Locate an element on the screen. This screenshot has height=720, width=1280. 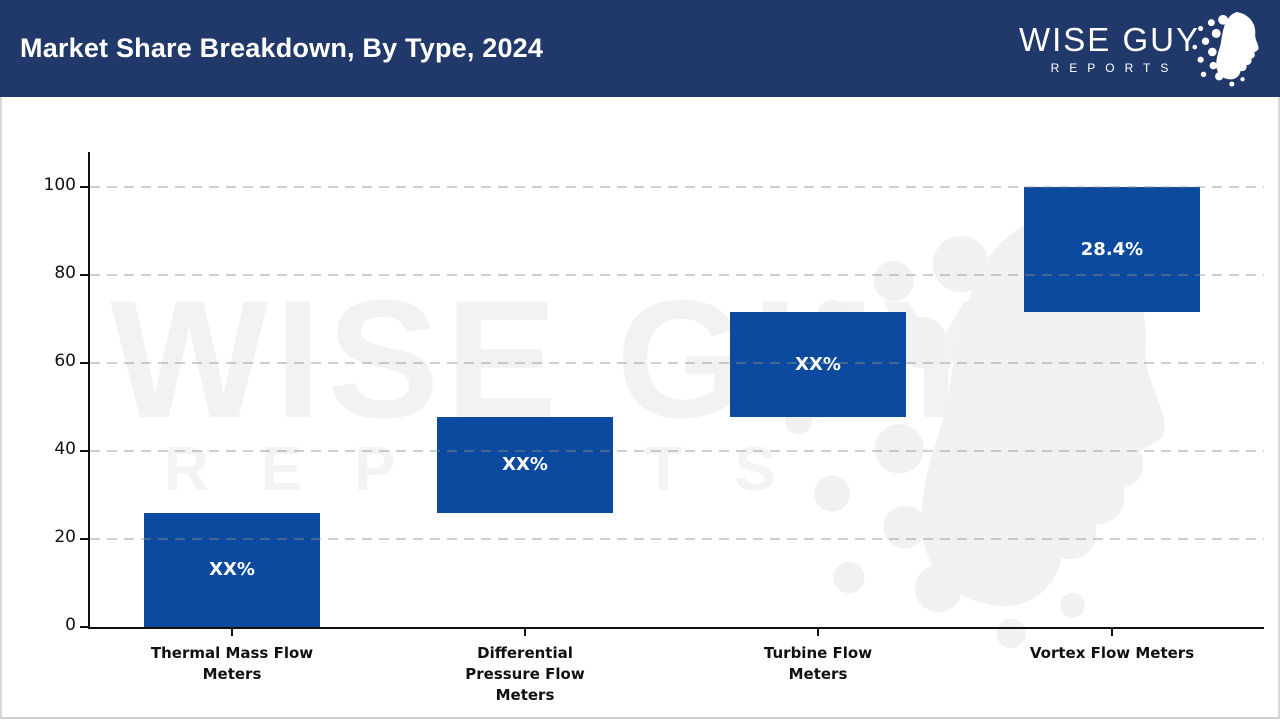
x-axis-line is located at coordinates (676, 628).